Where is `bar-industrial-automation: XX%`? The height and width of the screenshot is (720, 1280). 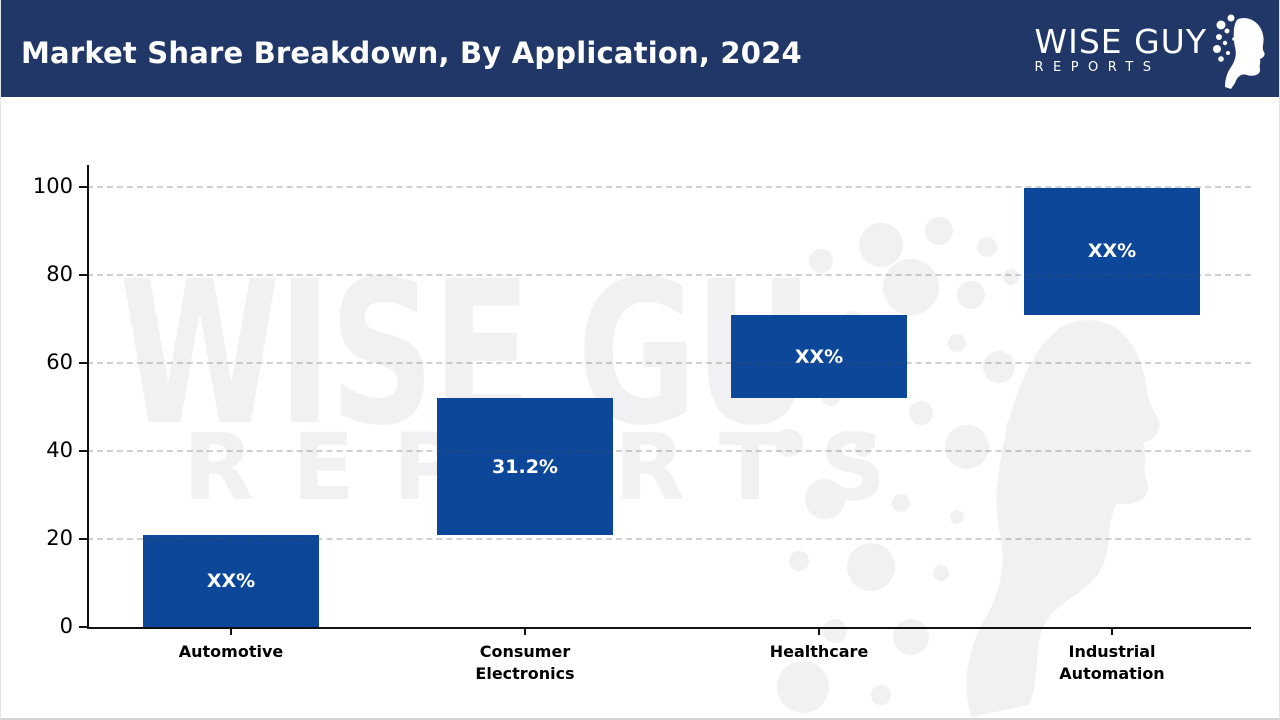
bar-industrial-automation: XX% is located at coordinates (1112, 251).